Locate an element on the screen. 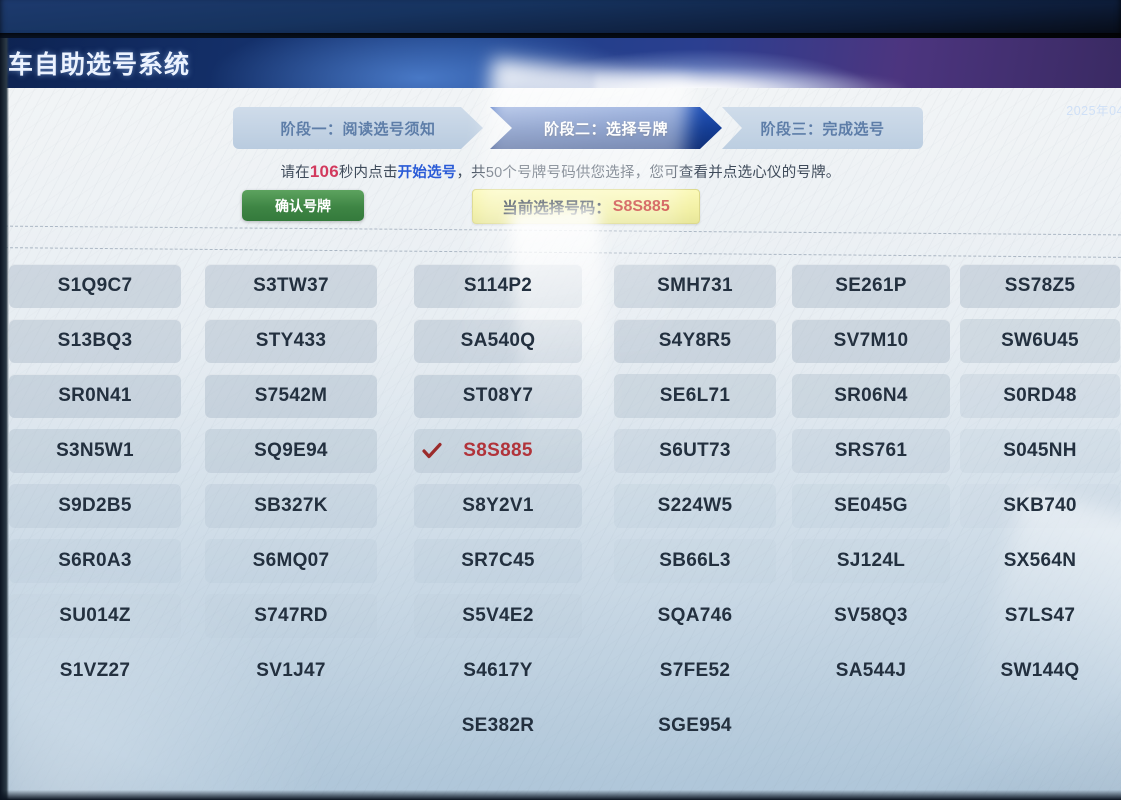  plate-option-SW6U45: SW6U45 is located at coordinates (1040, 341).